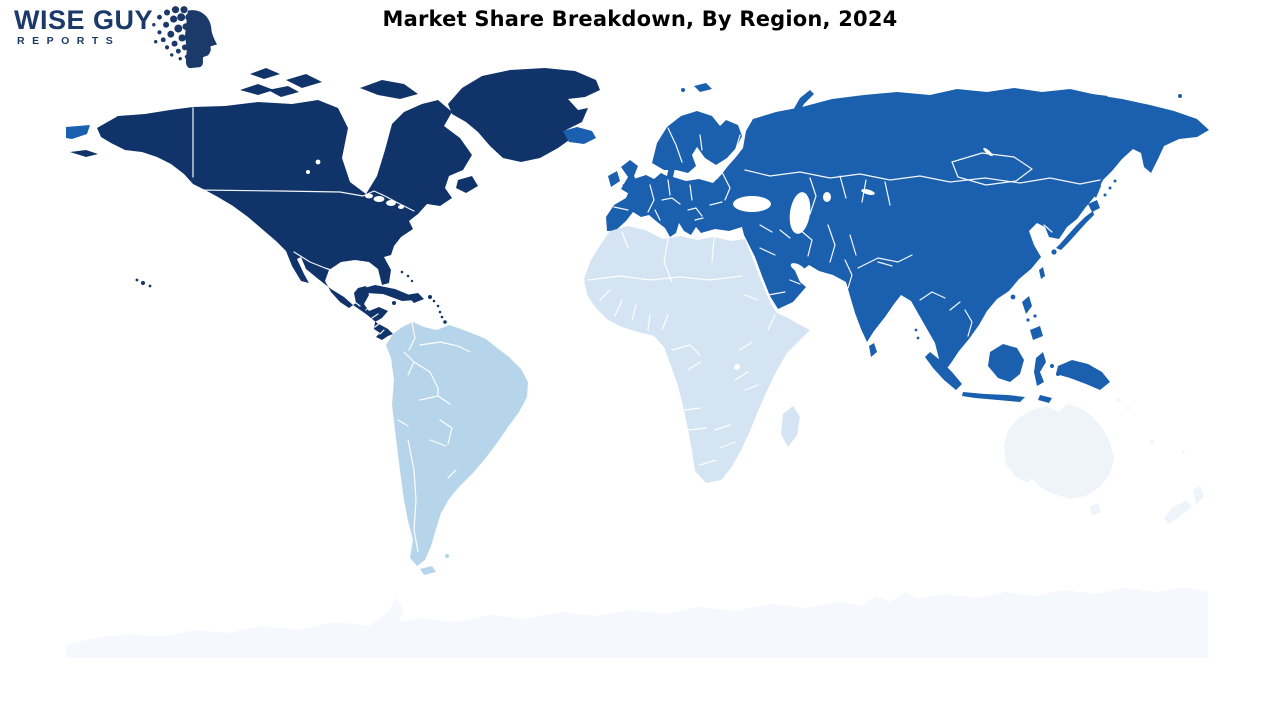 The height and width of the screenshot is (720, 1280). Describe the element at coordinates (428, 570) in the screenshot. I see `tierra-del-fuego` at that location.